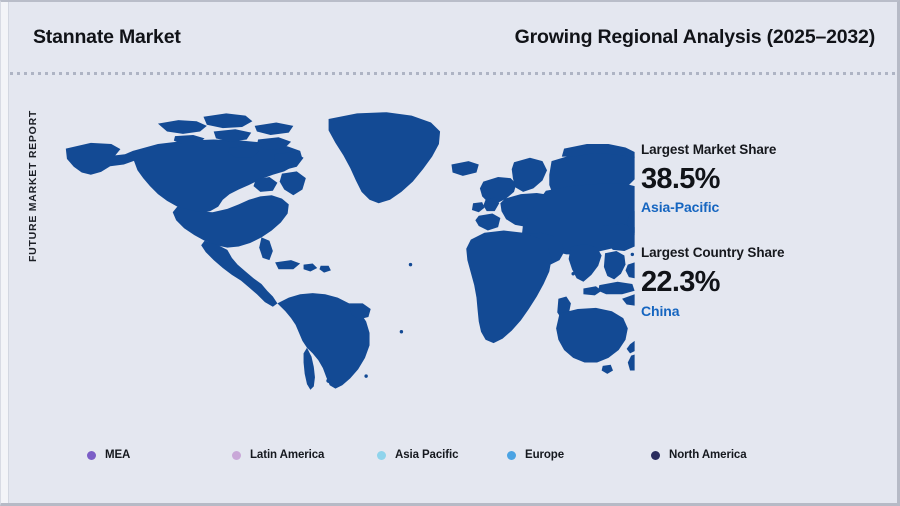  What do you see at coordinates (545, 455) in the screenshot?
I see `legend-label: Europe` at bounding box center [545, 455].